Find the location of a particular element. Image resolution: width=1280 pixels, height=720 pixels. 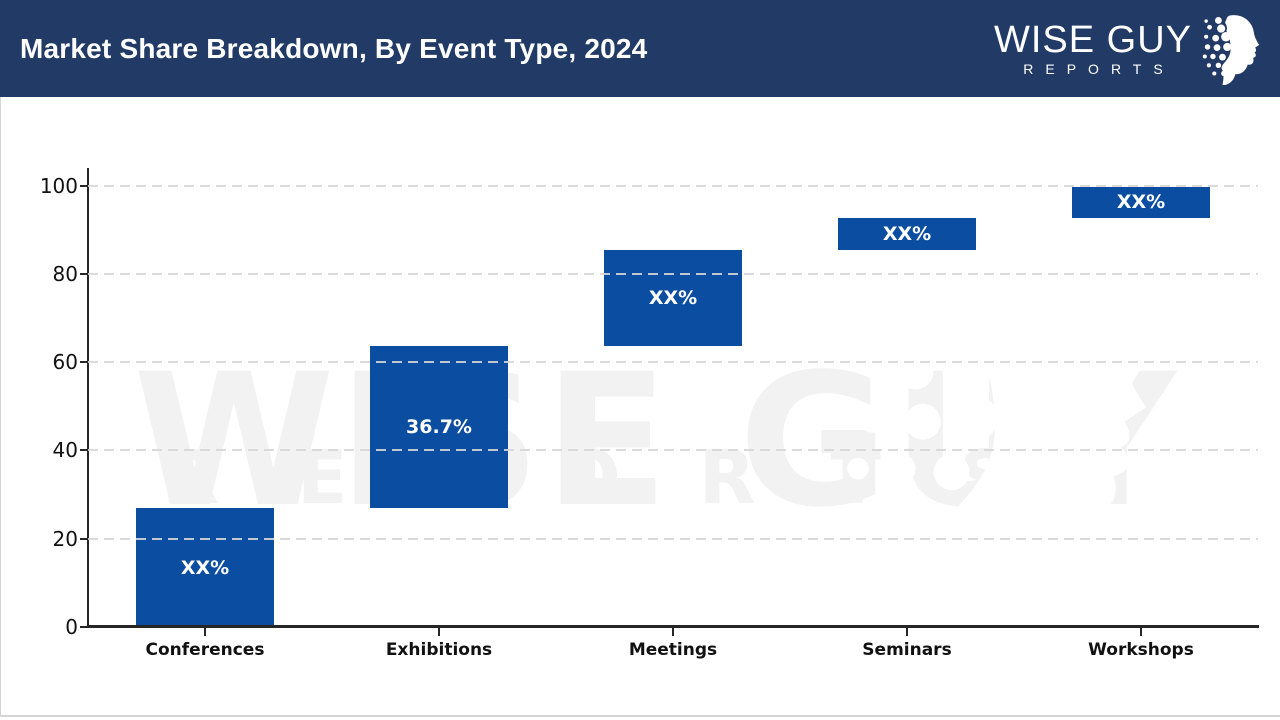

y-tick-label-40: 40 is located at coordinates (65, 450).